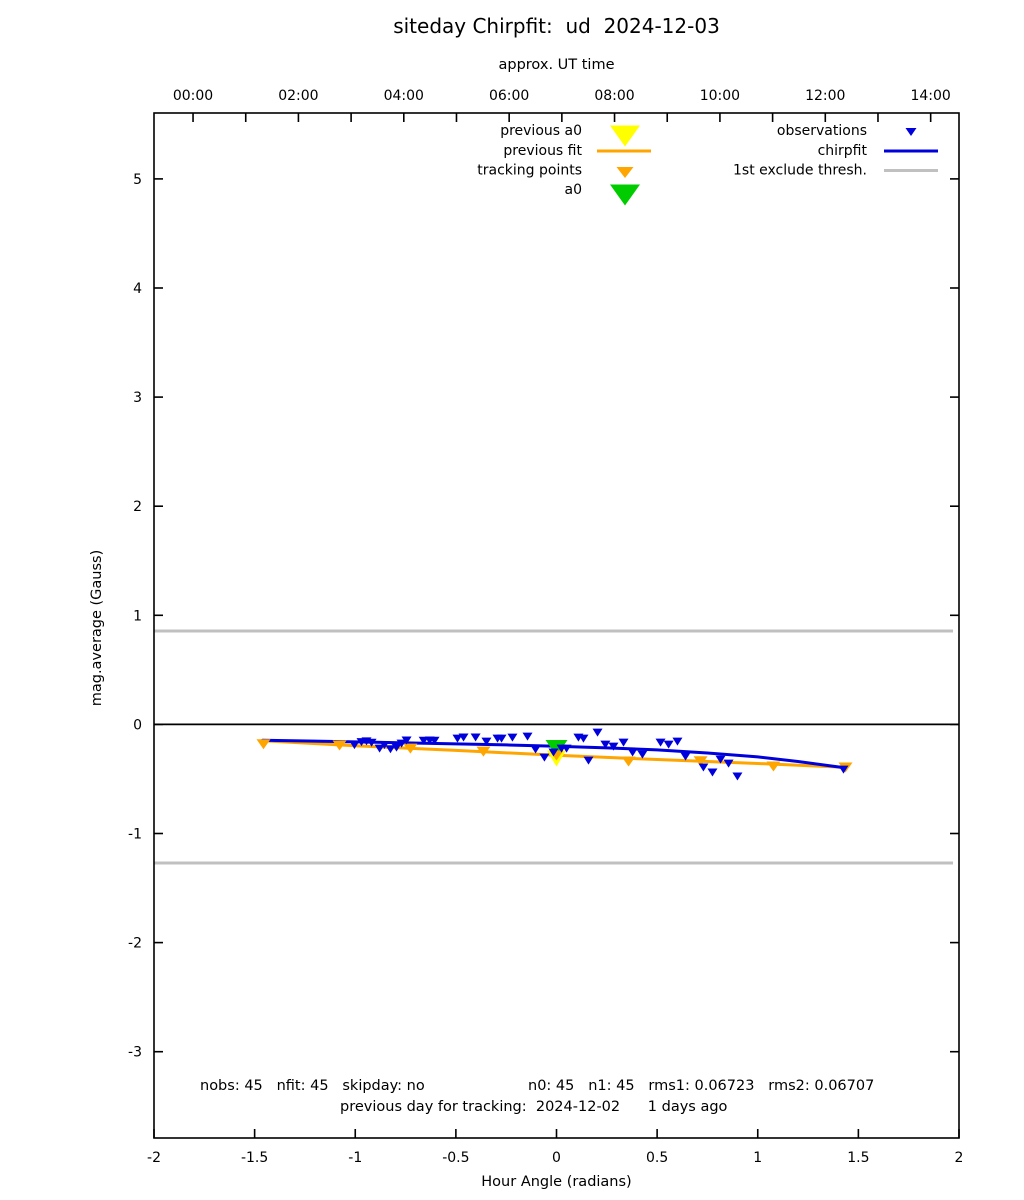 The height and width of the screenshot is (1200, 1024). Describe the element at coordinates (298, 96) in the screenshot. I see `ut-tick-label: 02:00` at that location.